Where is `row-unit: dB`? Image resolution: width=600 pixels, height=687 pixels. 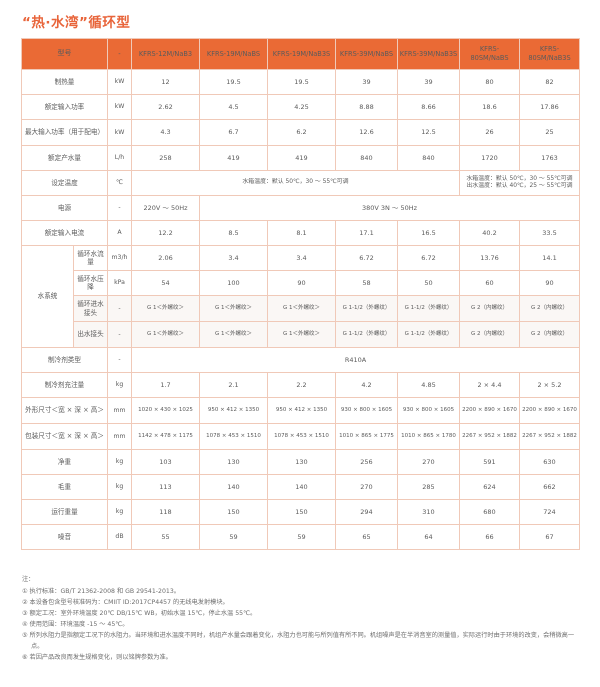 row-unit: dB is located at coordinates (119, 537).